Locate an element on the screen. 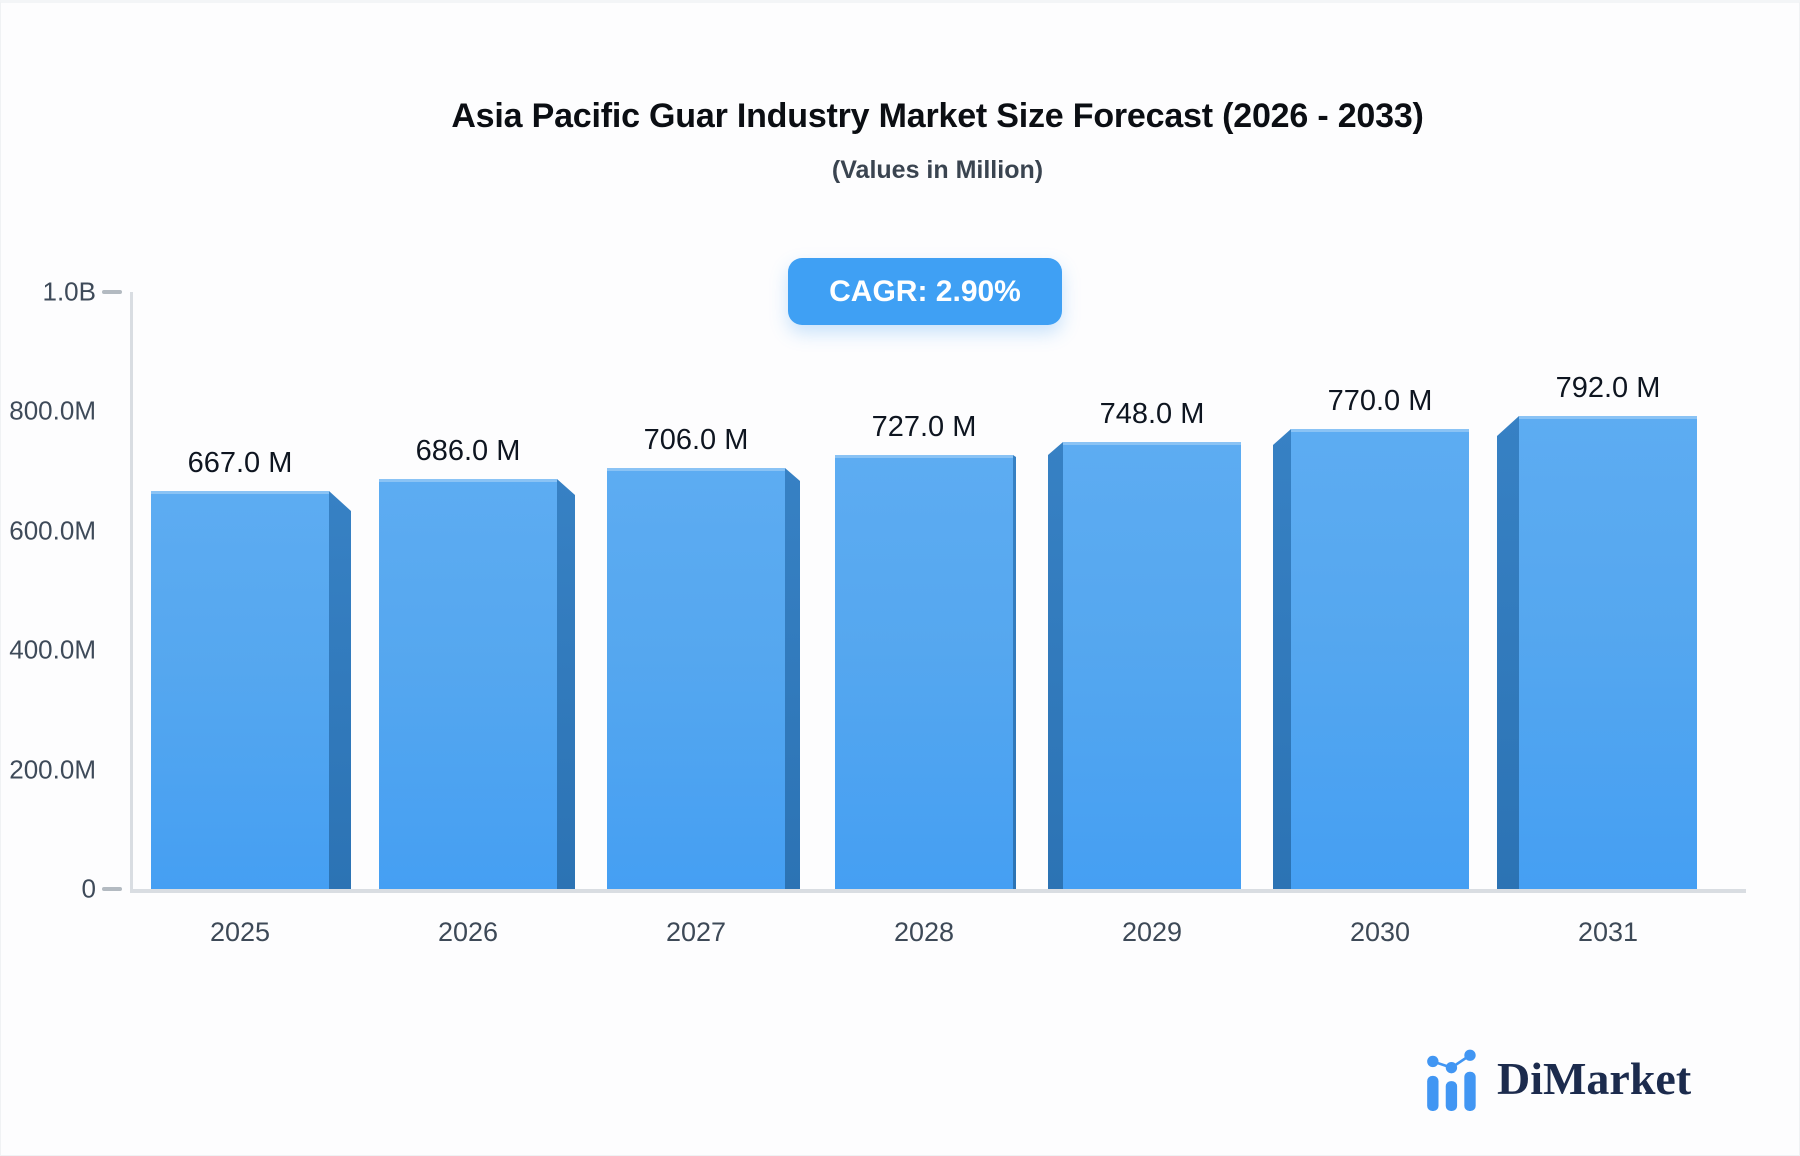  bar-2026 is located at coordinates (468, 684).